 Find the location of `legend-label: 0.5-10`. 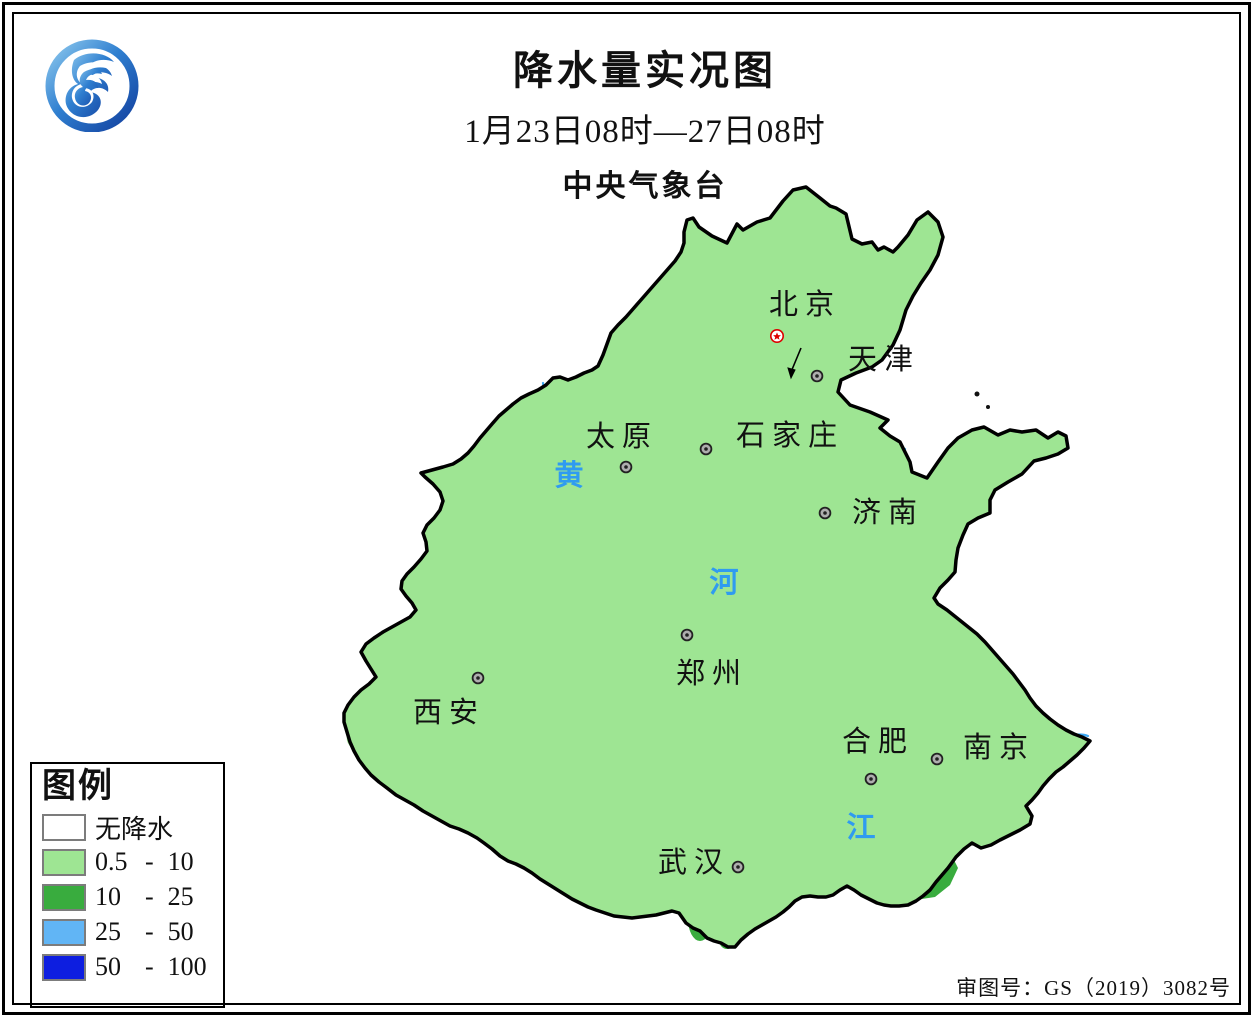

legend-label: 0.5-10 is located at coordinates (144, 862).